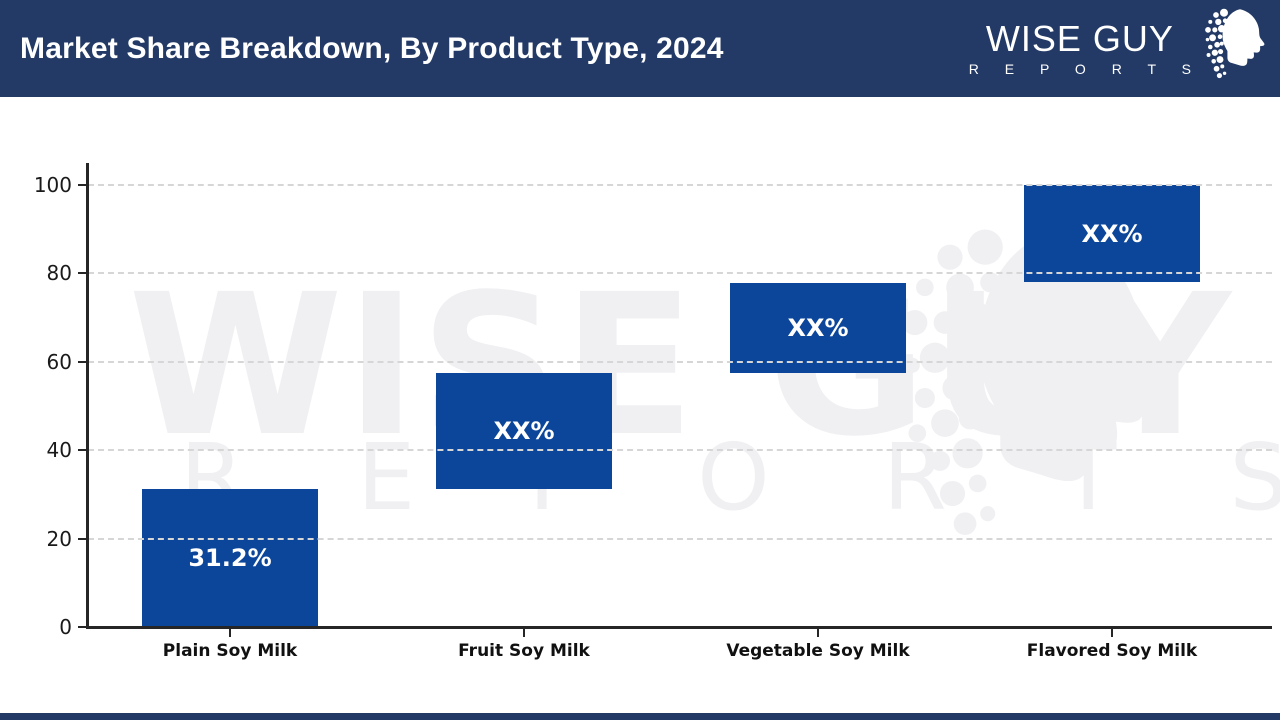 Image resolution: width=1280 pixels, height=720 pixels. I want to click on x-tick-label: Plain Soy Milk, so click(230, 651).